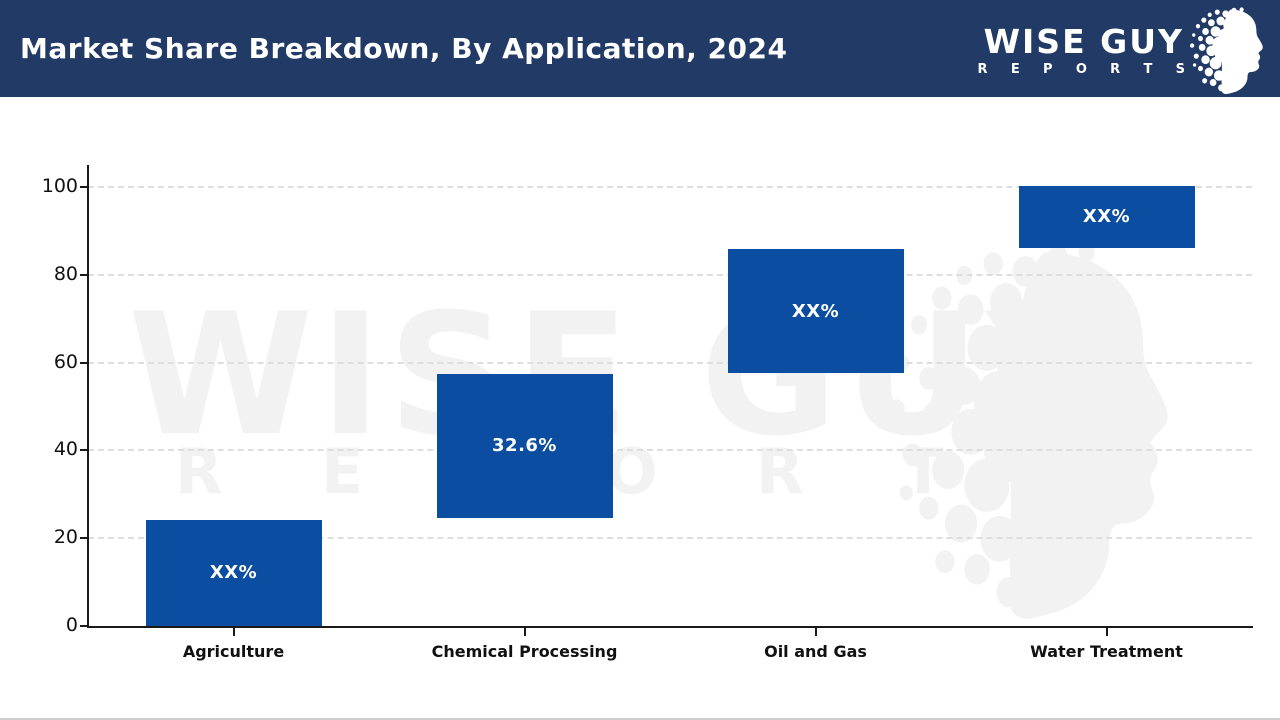  Describe the element at coordinates (1106, 651) in the screenshot. I see `x-tick-label: Water Treatment` at that location.